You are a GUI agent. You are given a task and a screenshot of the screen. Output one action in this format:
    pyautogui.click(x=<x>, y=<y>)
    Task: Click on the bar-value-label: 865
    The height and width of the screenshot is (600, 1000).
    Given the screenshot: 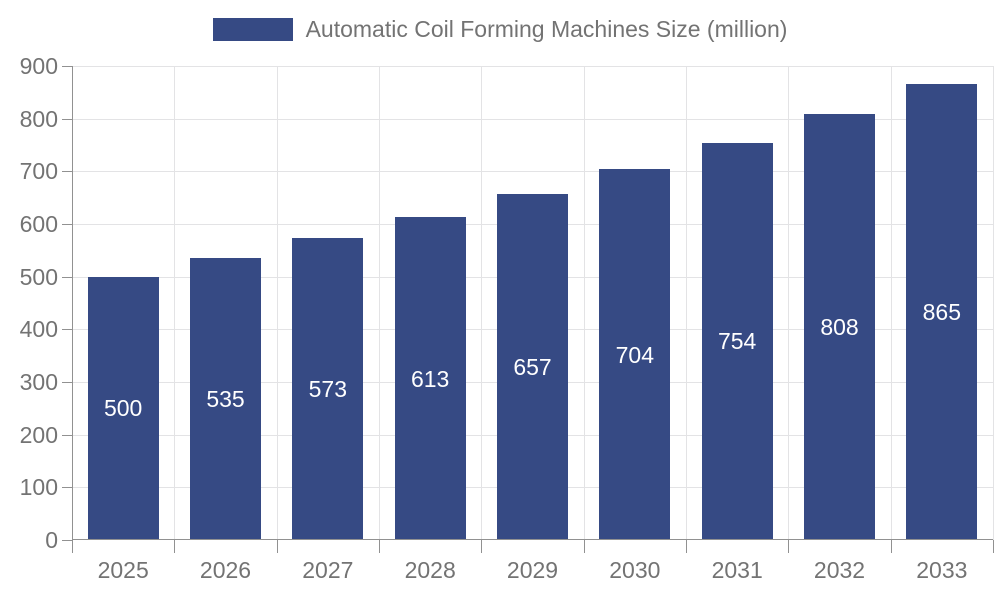 What is the action you would take?
    pyautogui.click(x=942, y=312)
    